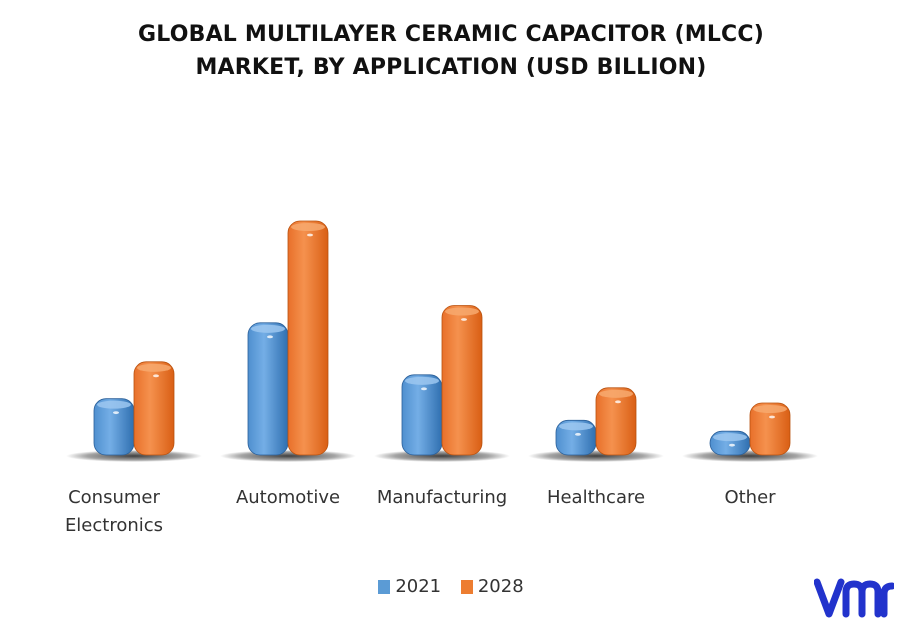 The height and width of the screenshot is (622, 902). Describe the element at coordinates (154, 408) in the screenshot. I see `bar-2028-consumer-electronics` at that location.